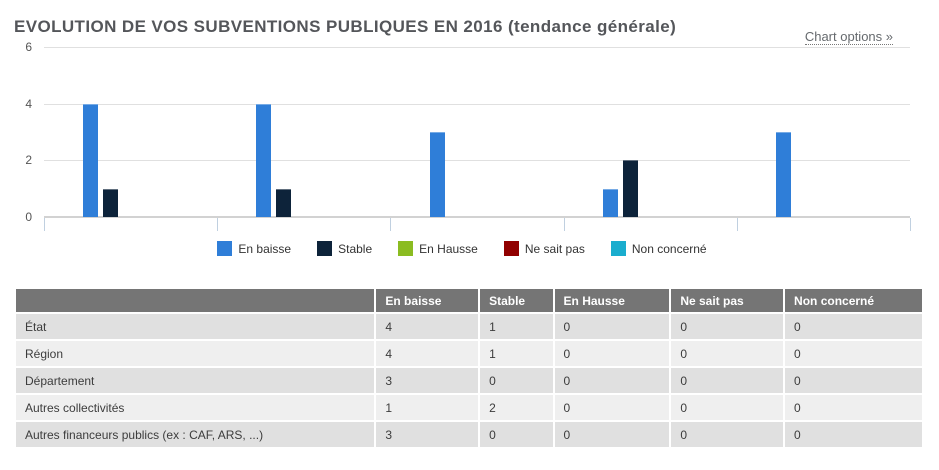 The image size is (939, 470). What do you see at coordinates (195, 326) in the screenshot?
I see `row-label: État` at bounding box center [195, 326].